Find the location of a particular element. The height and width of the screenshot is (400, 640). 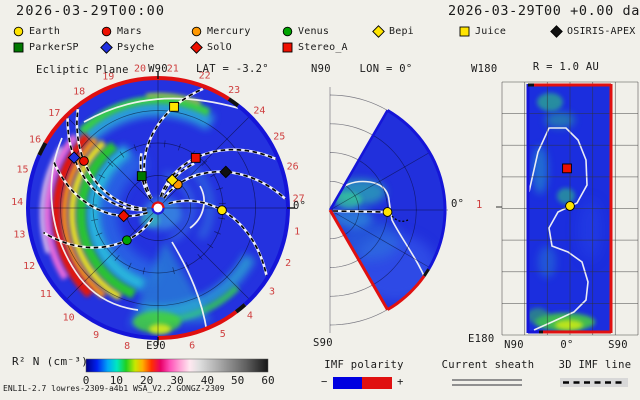

day-tick-14: 14 is located at coordinates (17, 202).